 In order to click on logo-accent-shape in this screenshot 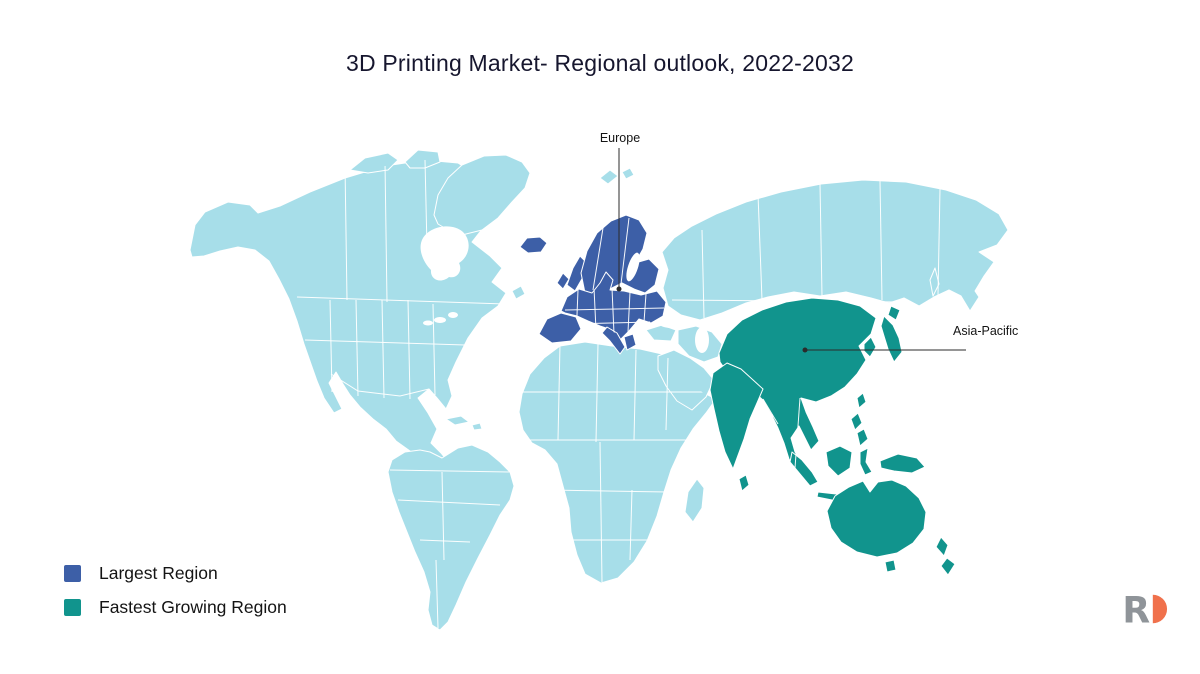, I will do `click(1160, 609)`.